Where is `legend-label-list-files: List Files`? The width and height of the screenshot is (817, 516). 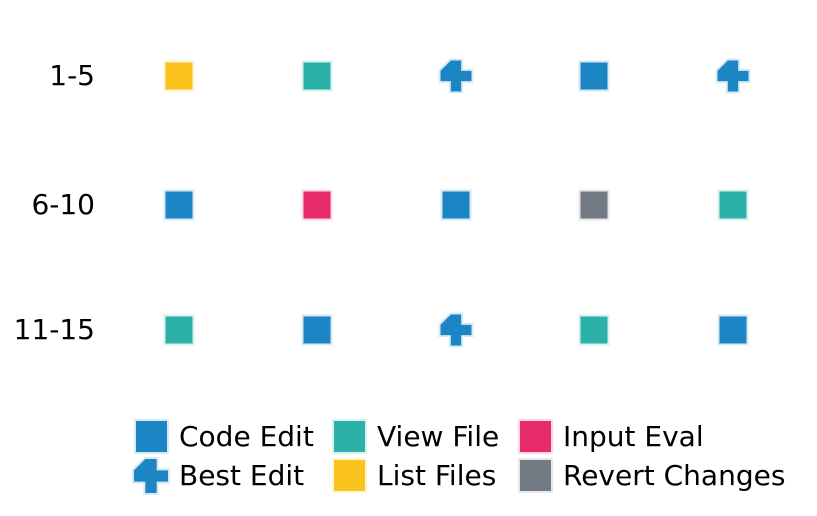
legend-label-list-files: List Files is located at coordinates (437, 475).